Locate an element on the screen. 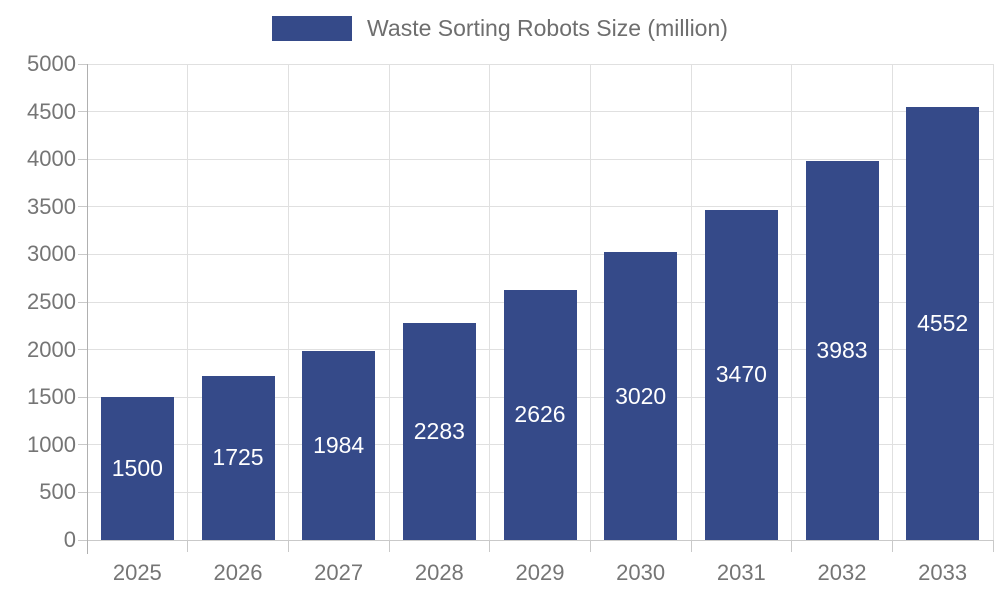 This screenshot has height=600, width=1000. bar: 3983 is located at coordinates (842, 350).